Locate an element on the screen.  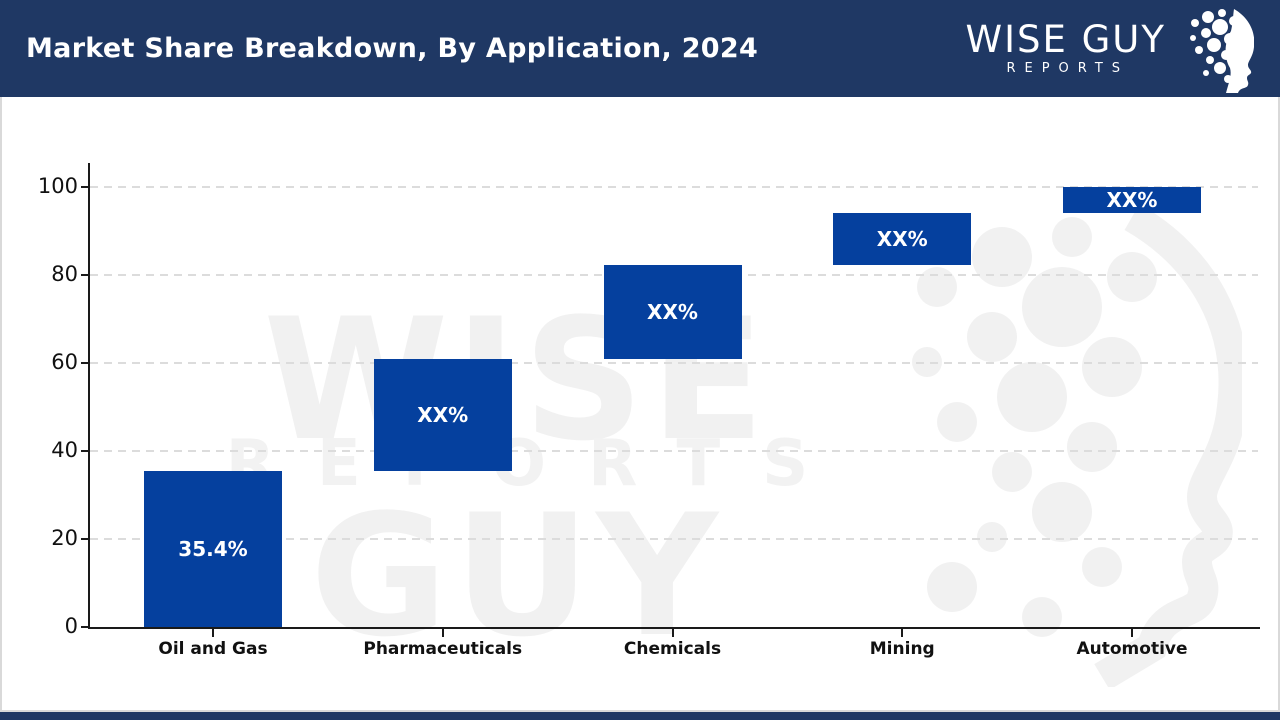
y-tick-label-20: 20 is located at coordinates (64, 538).